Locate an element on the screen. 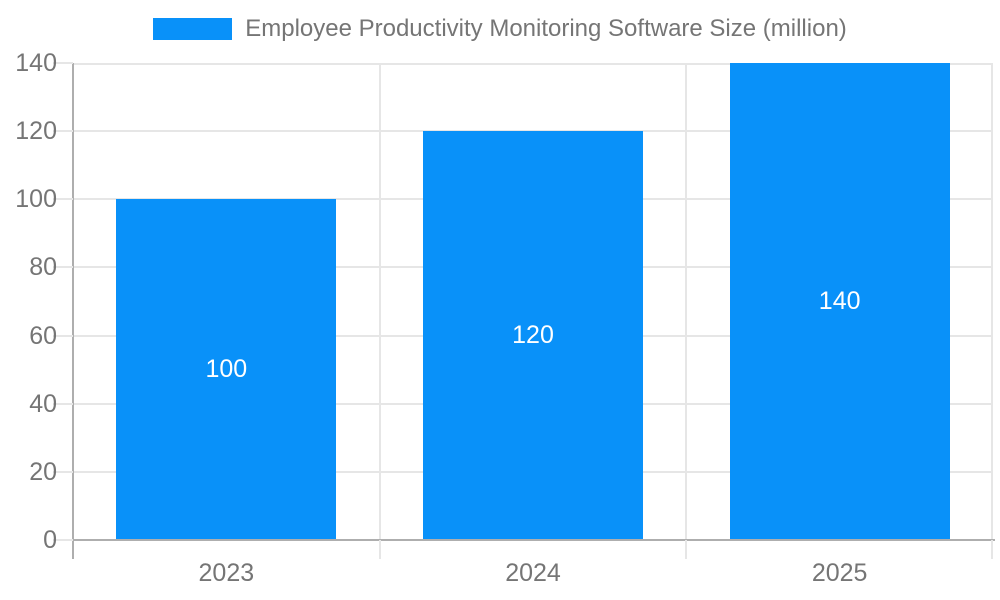  y-axis-tick-label: 100 is located at coordinates (36, 199).